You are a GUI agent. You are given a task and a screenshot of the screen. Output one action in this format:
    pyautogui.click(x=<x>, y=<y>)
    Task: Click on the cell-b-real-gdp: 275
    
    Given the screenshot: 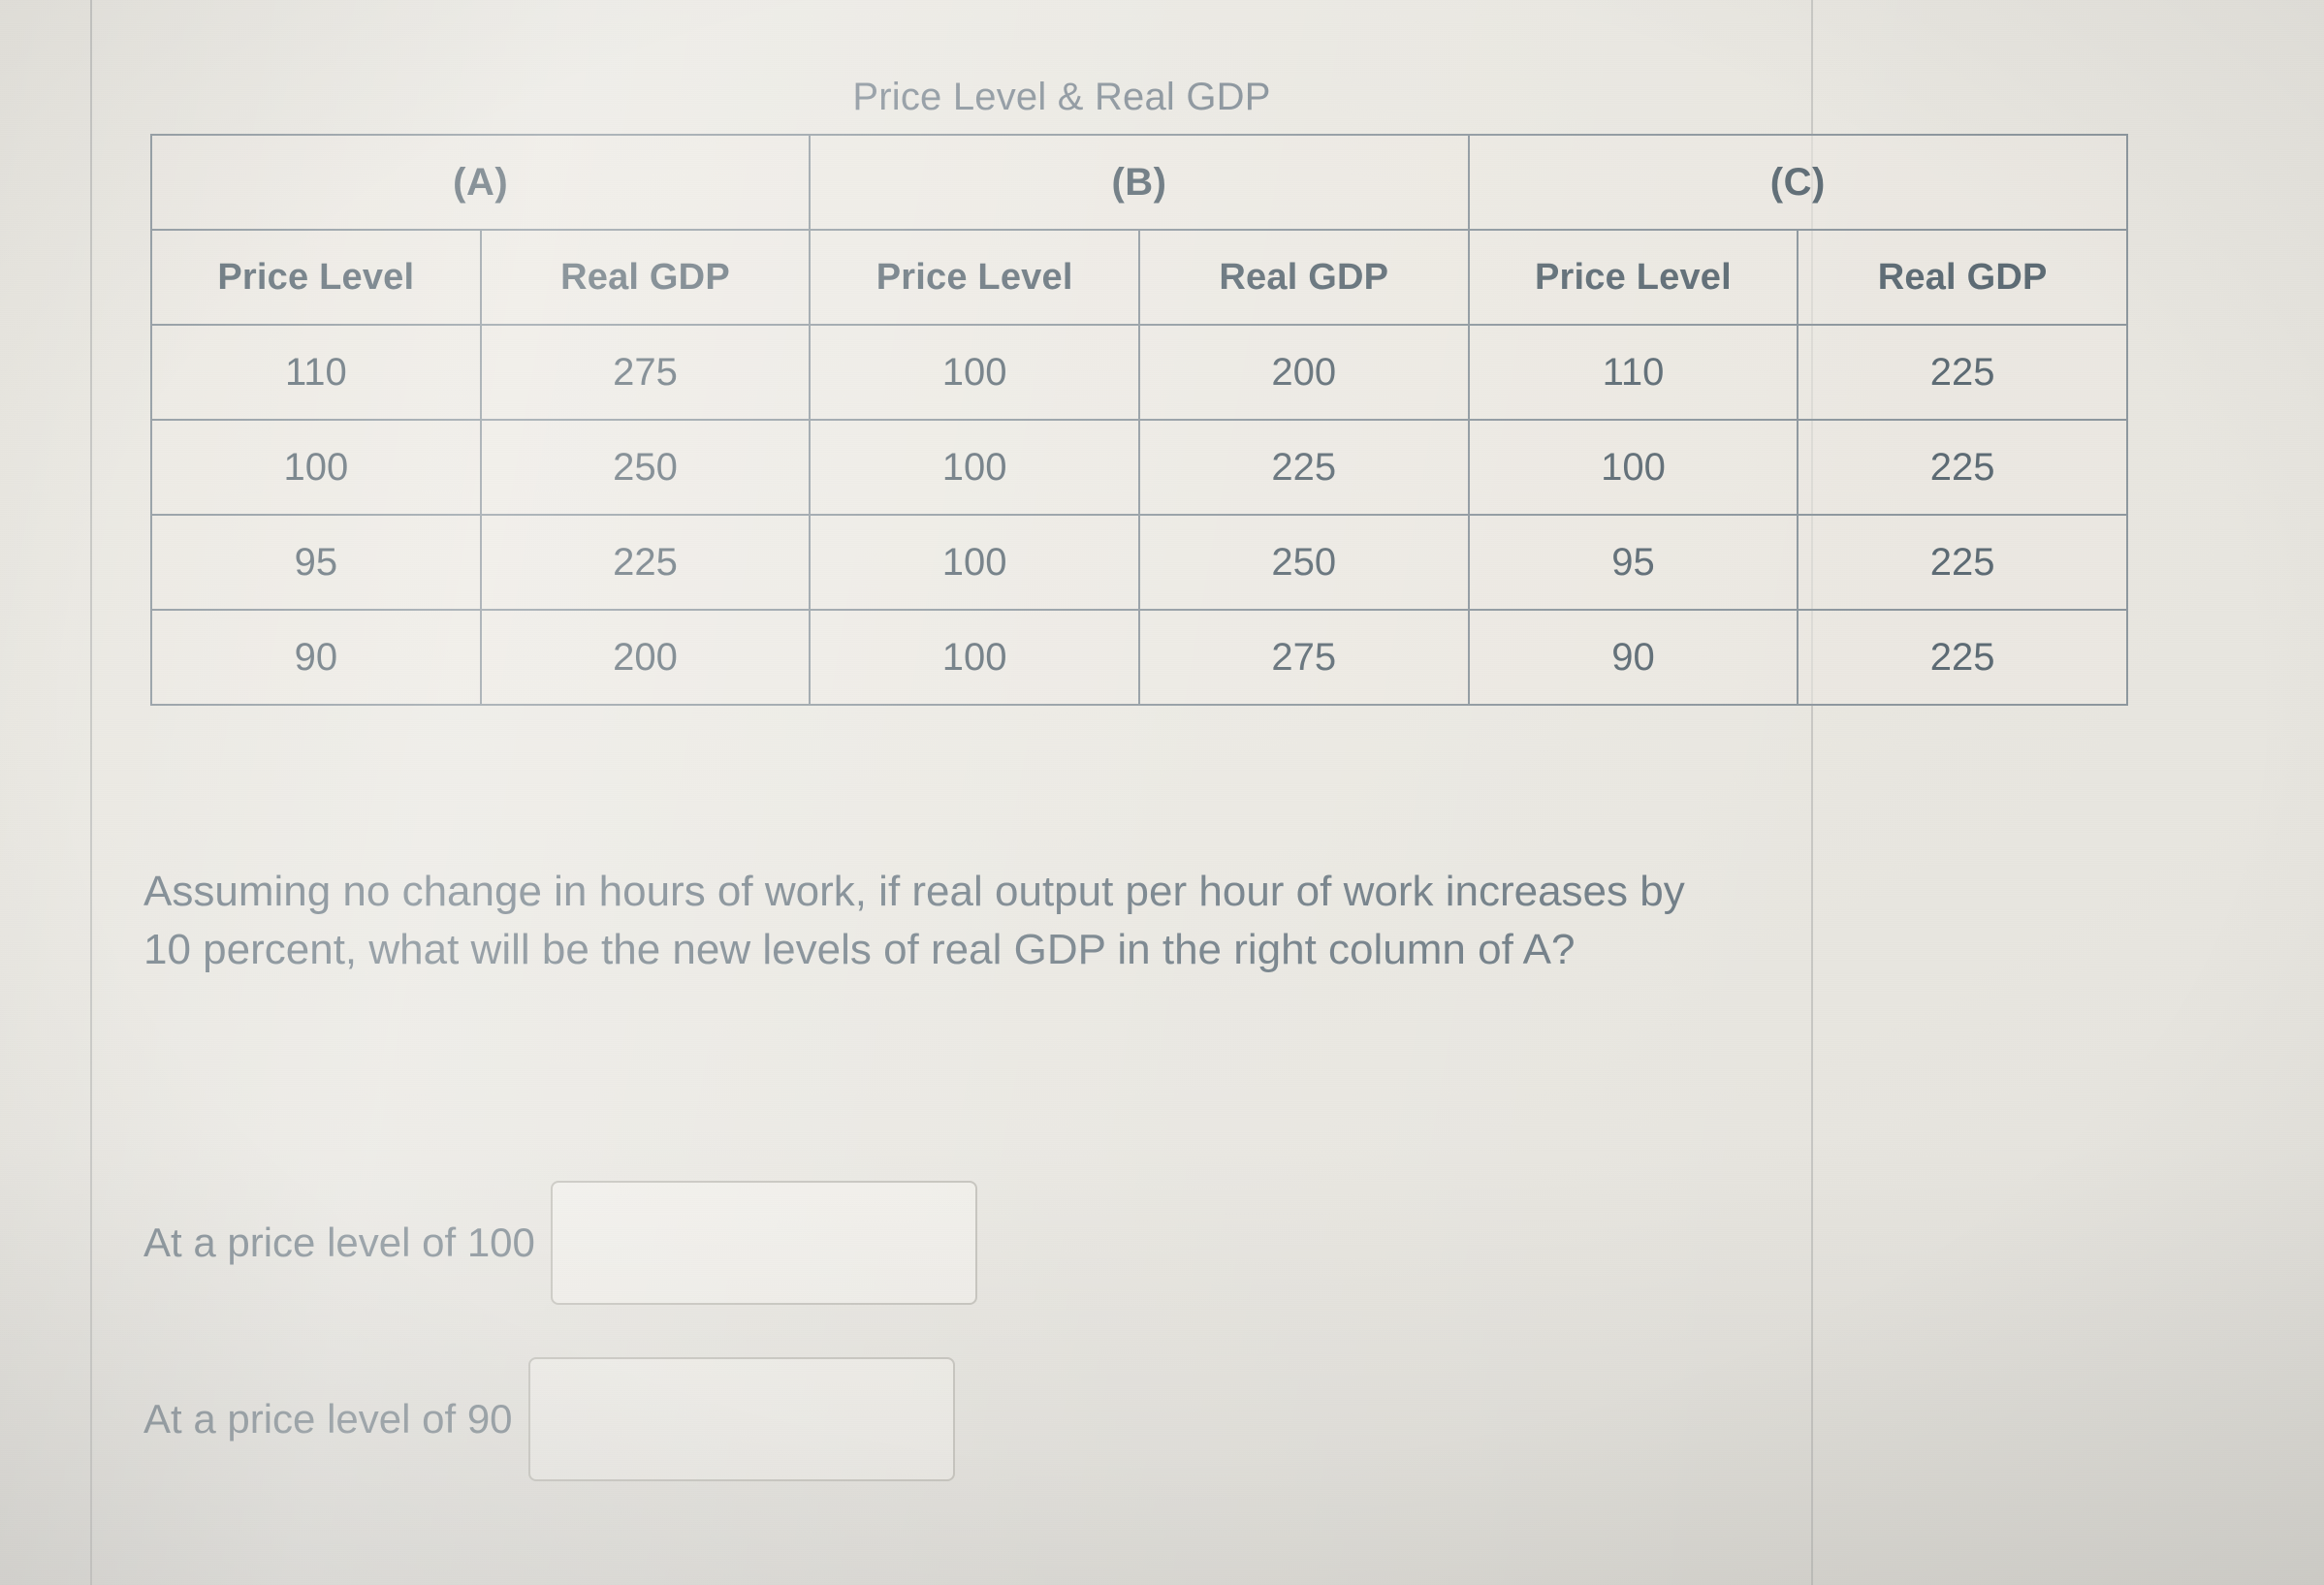 What is the action you would take?
    pyautogui.click(x=1304, y=657)
    